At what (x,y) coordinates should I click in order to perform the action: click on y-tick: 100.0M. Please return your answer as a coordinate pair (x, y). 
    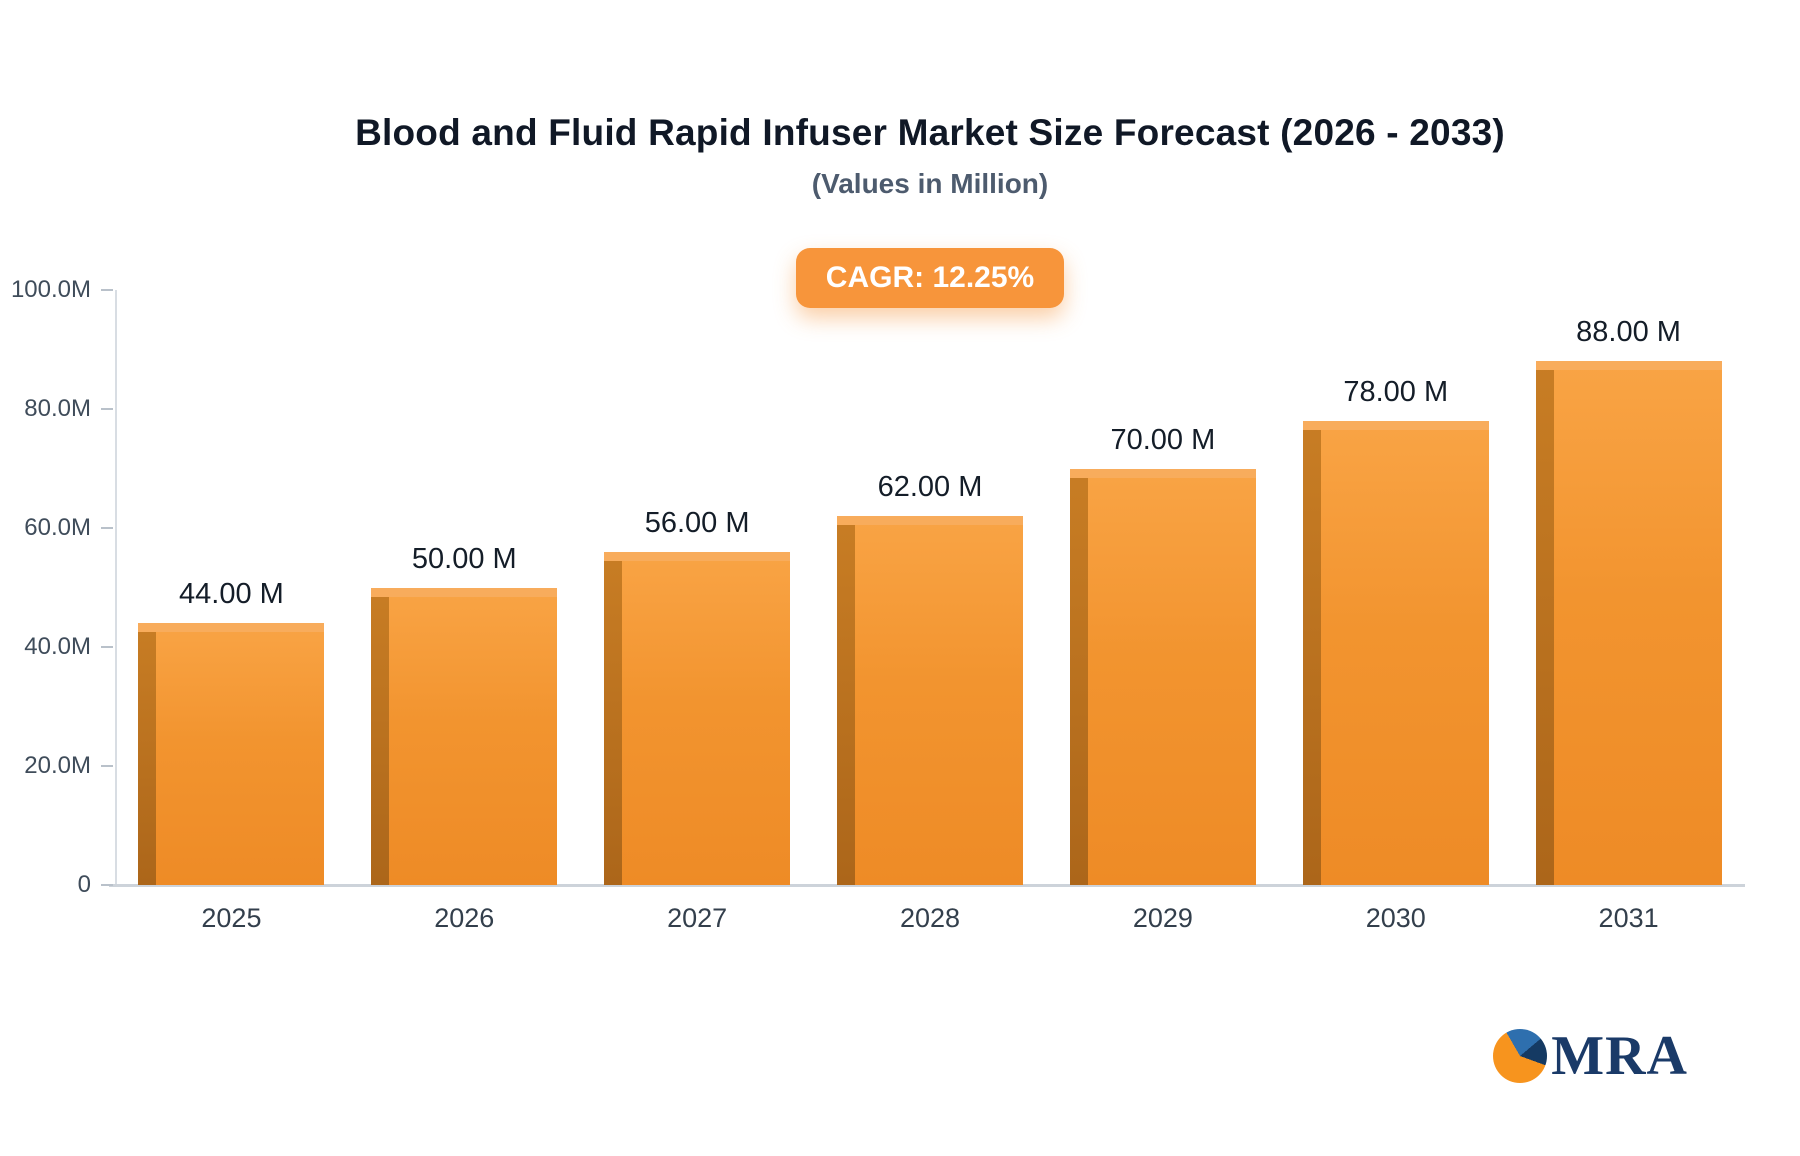
    Looking at the image, I should click on (62, 290).